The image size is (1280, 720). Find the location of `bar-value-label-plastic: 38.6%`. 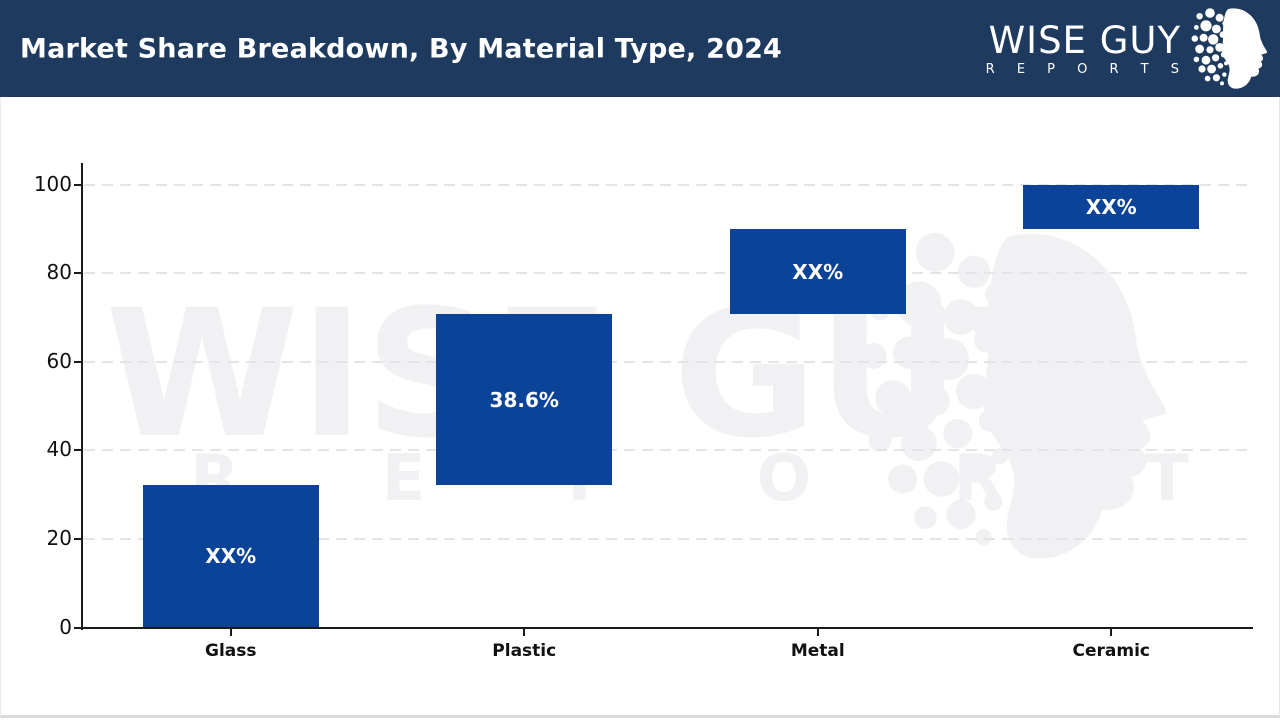

bar-value-label-plastic: 38.6% is located at coordinates (524, 399).